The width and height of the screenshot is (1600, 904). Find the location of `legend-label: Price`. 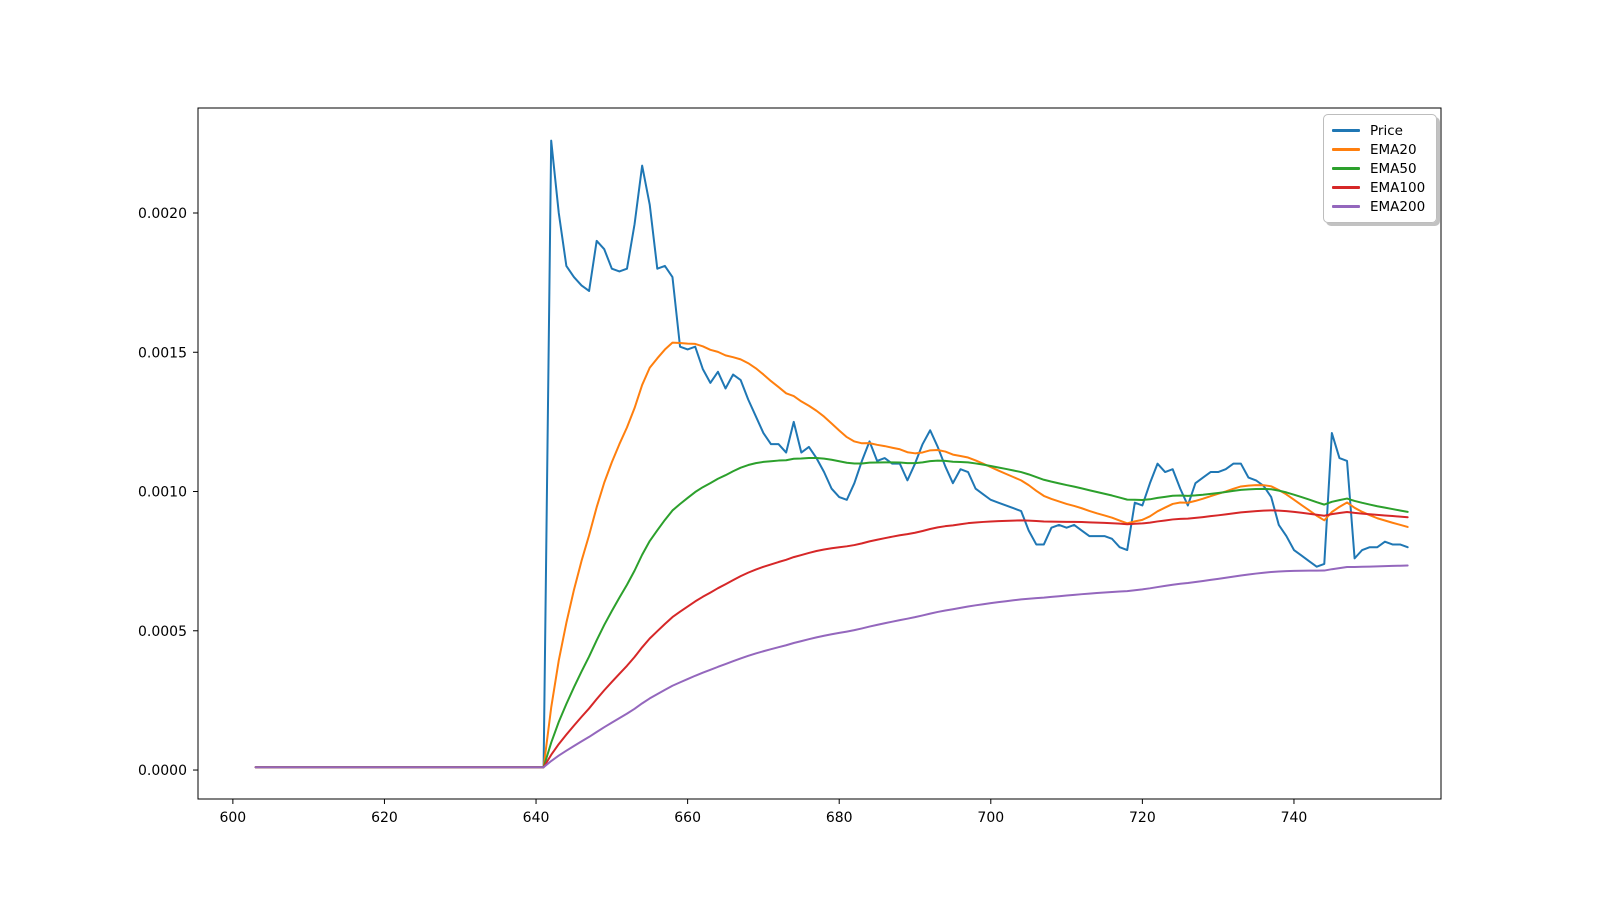

legend-label: Price is located at coordinates (1386, 130).